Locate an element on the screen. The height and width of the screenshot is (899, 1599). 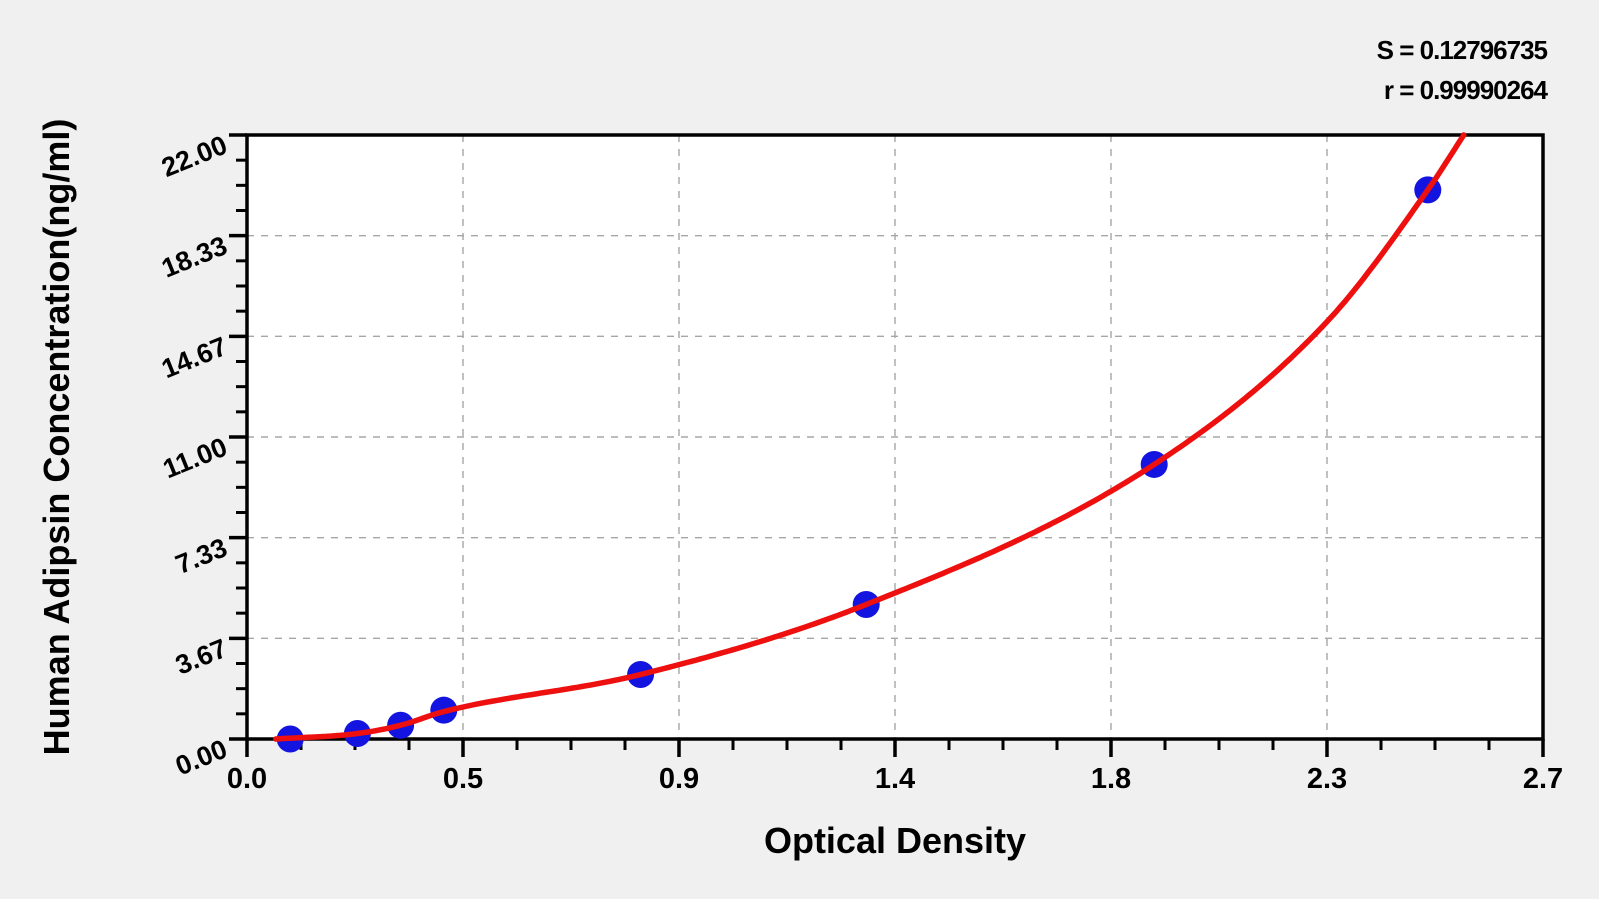
y-axis-title: Human Adipsin Concentration(ng/ml) is located at coordinates (56, 437).